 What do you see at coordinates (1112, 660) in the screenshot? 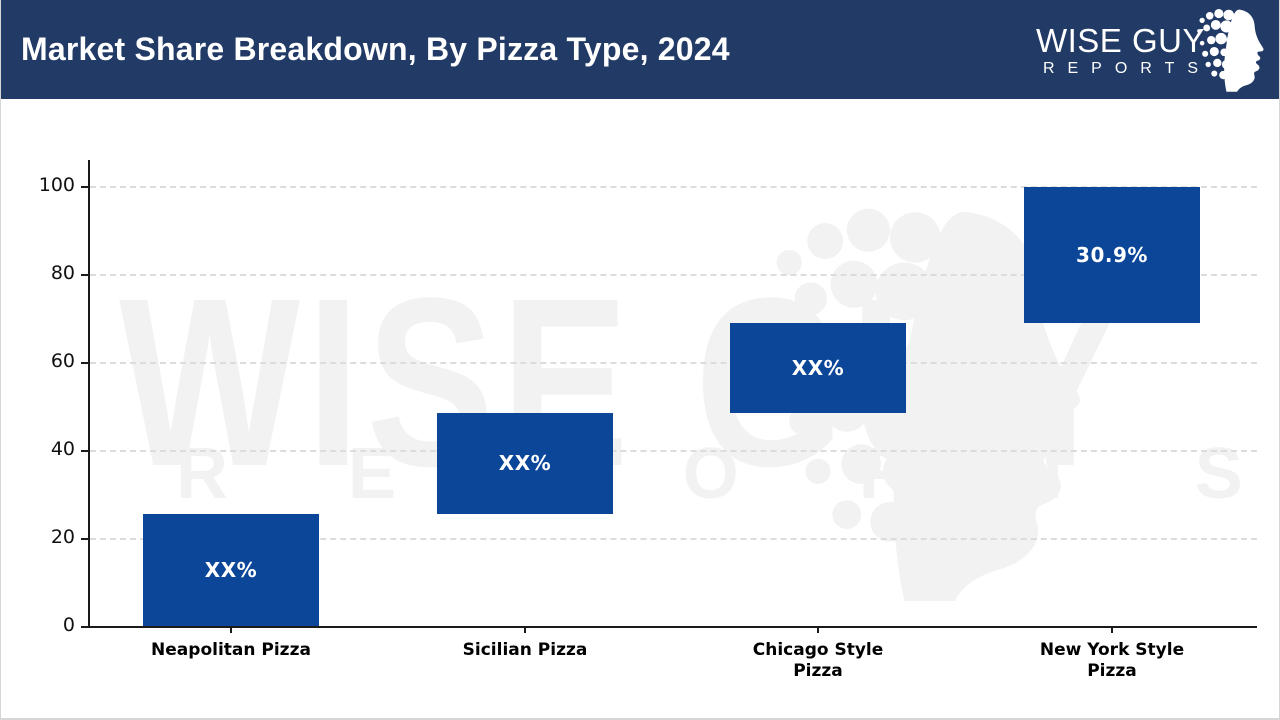
I see `category-label: New York Style Pizza` at bounding box center [1112, 660].